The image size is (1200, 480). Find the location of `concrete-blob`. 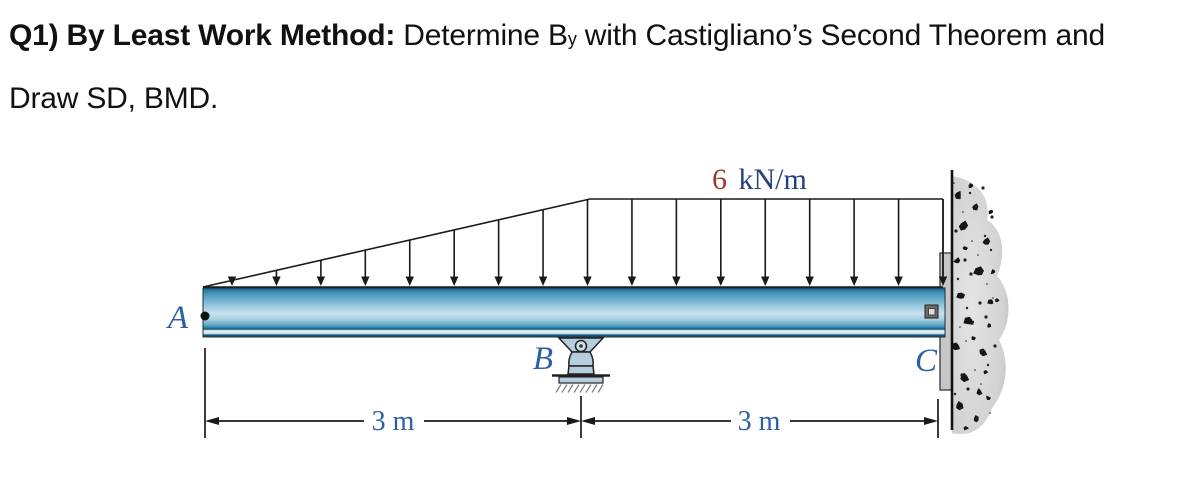

concrete-blob is located at coordinates (980, 305).